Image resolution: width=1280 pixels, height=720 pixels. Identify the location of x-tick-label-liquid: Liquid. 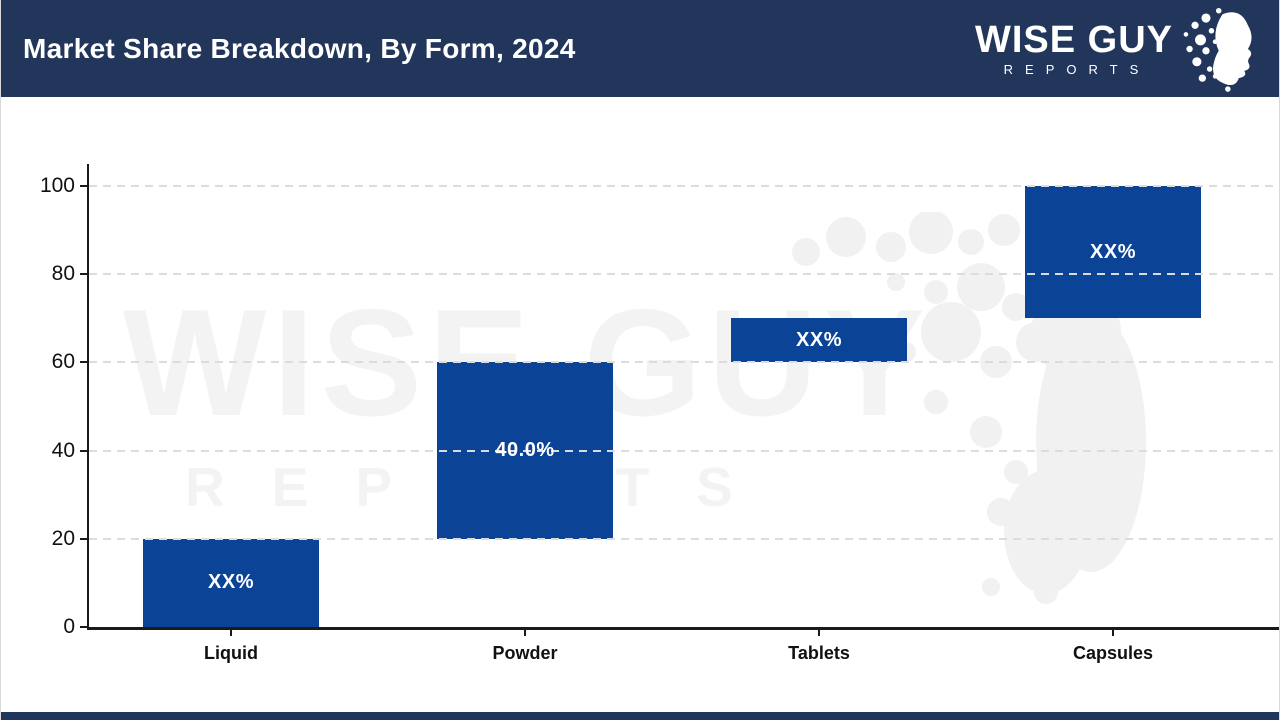
(231, 653).